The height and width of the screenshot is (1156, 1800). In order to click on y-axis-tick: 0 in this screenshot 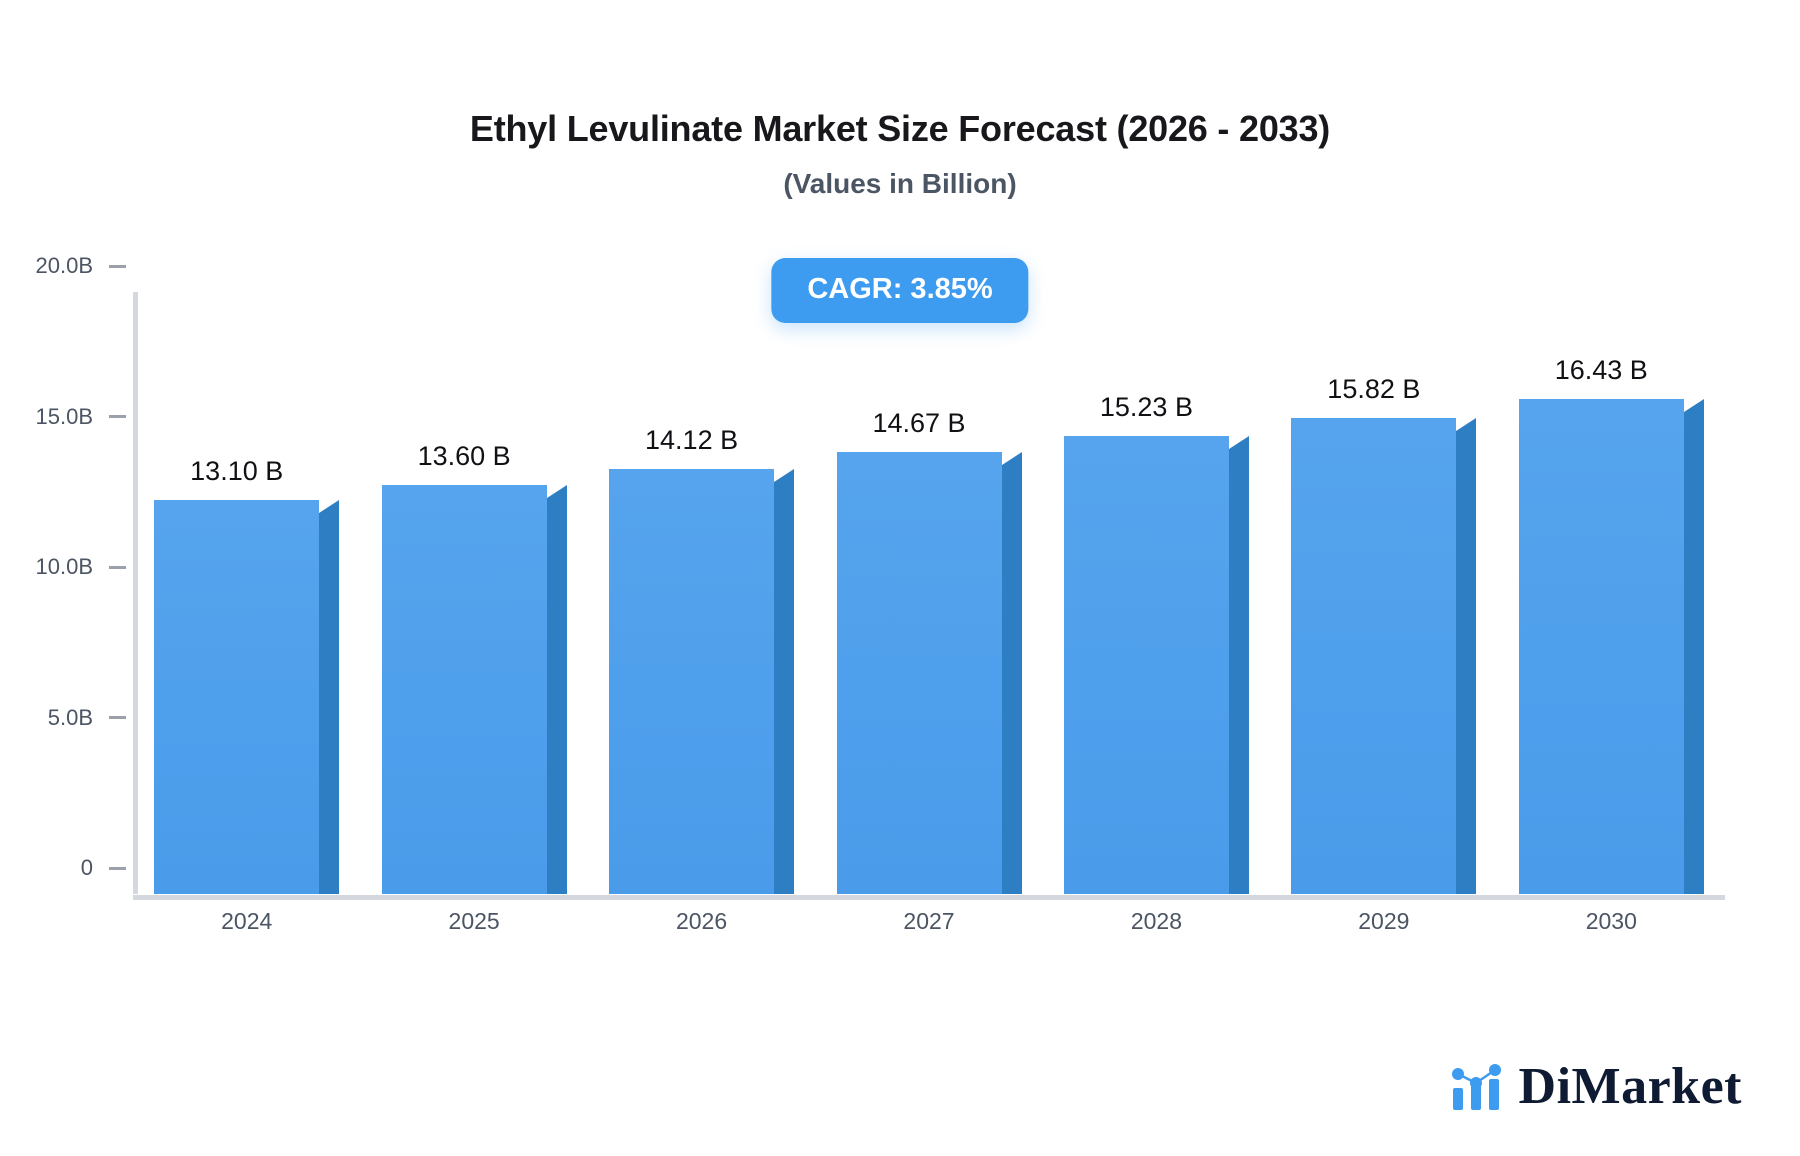, I will do `click(107, 868)`.